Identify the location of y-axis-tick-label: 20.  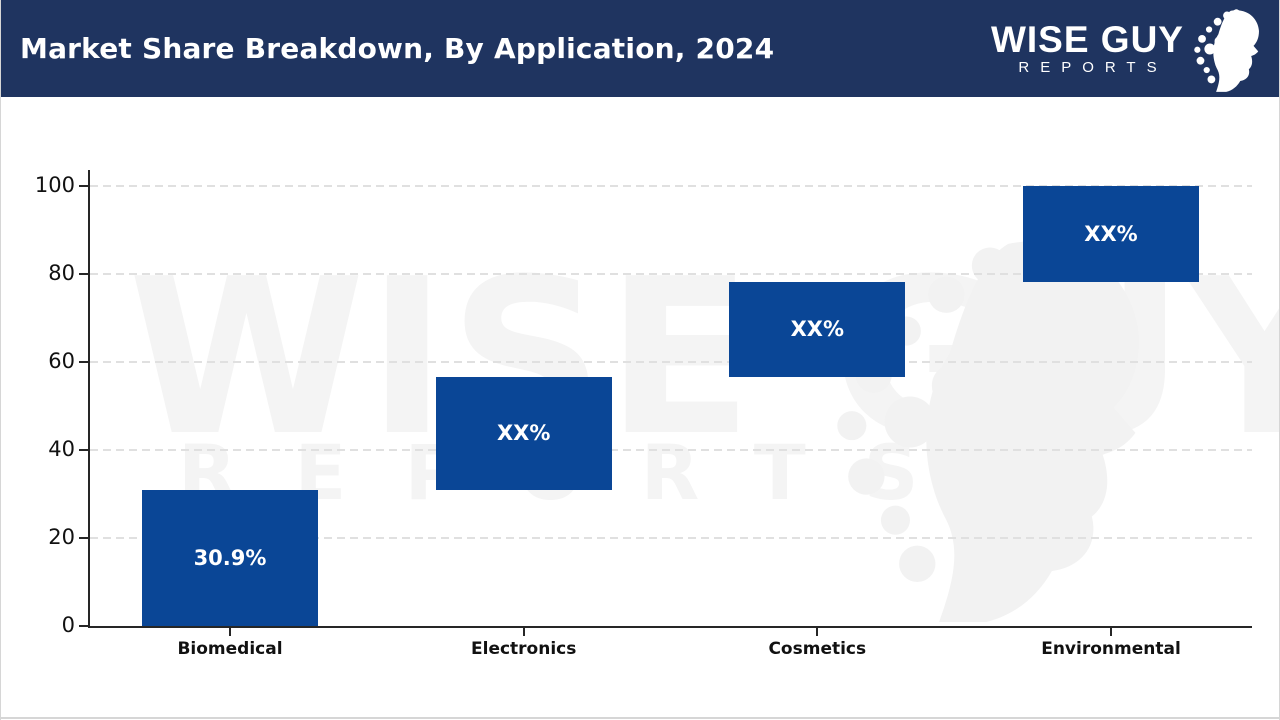
(61, 537).